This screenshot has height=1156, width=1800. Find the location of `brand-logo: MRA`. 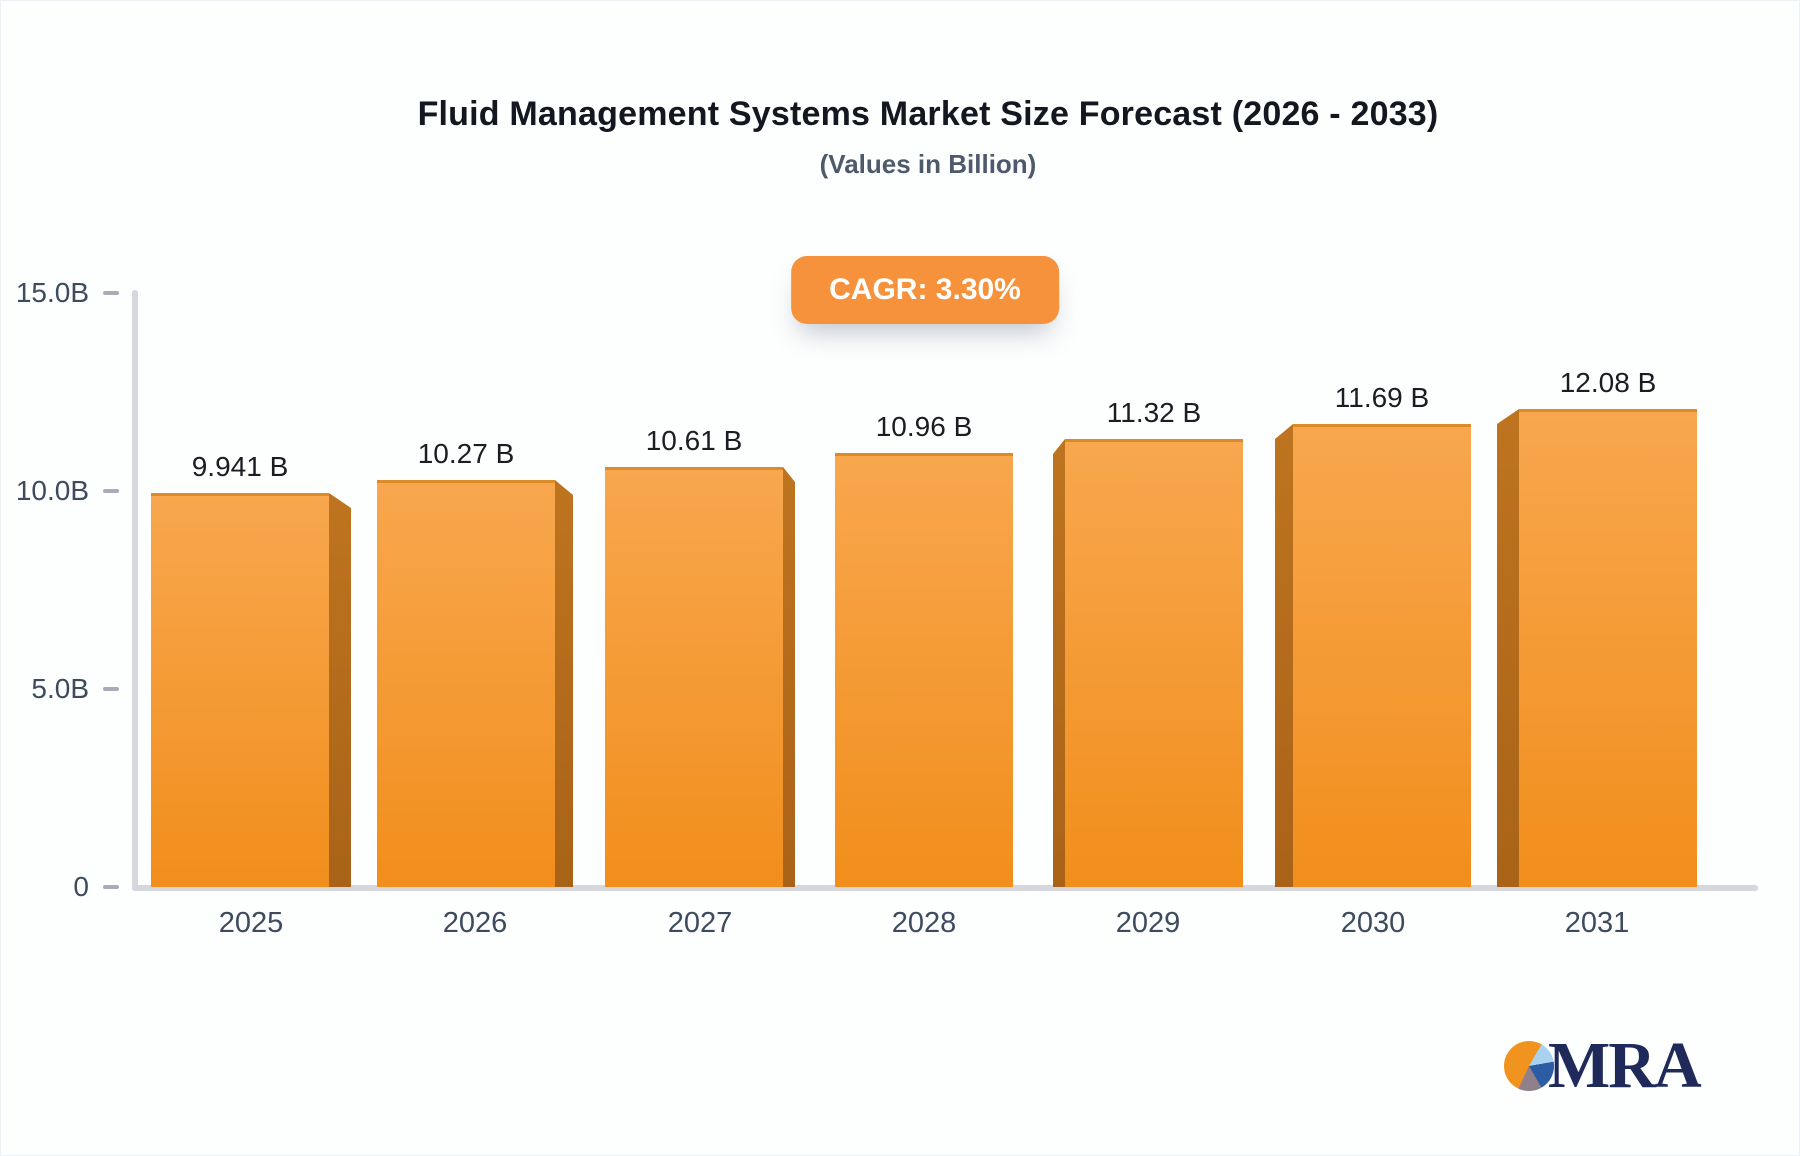

brand-logo: MRA is located at coordinates (1603, 1065).